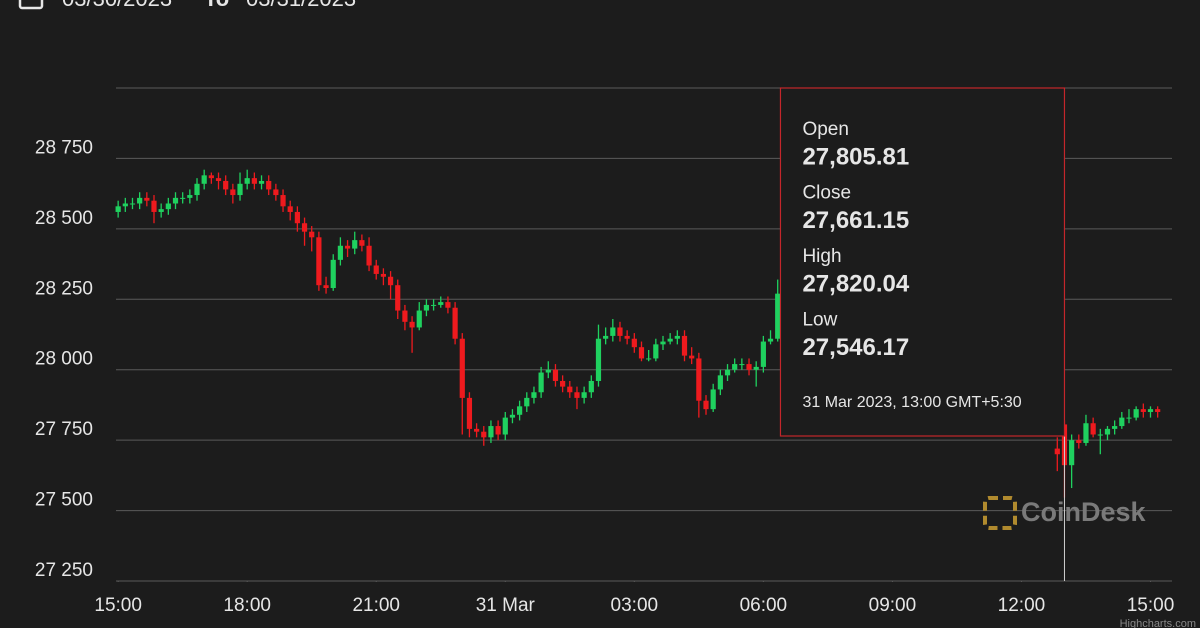 The height and width of the screenshot is (628, 1200). I want to click on y-tick-label: 27 500, so click(64, 500).